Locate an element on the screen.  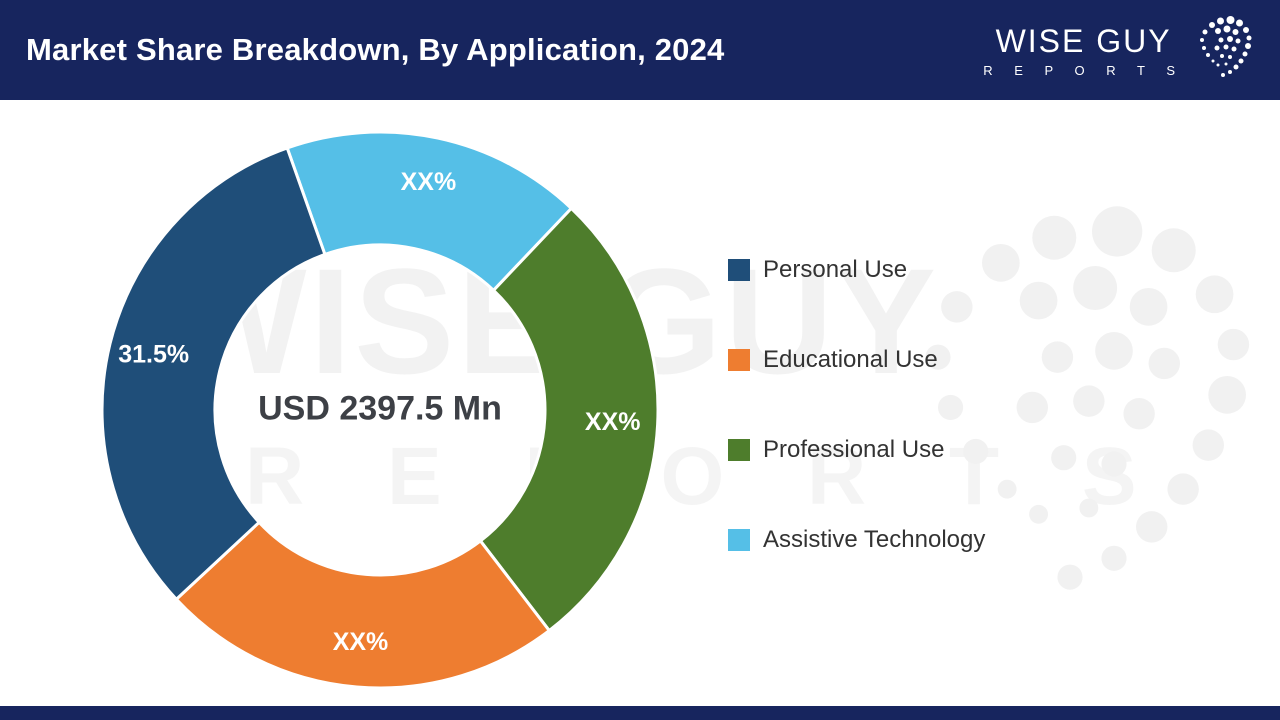
legend-label-educational-use: Educational Use is located at coordinates (850, 359).